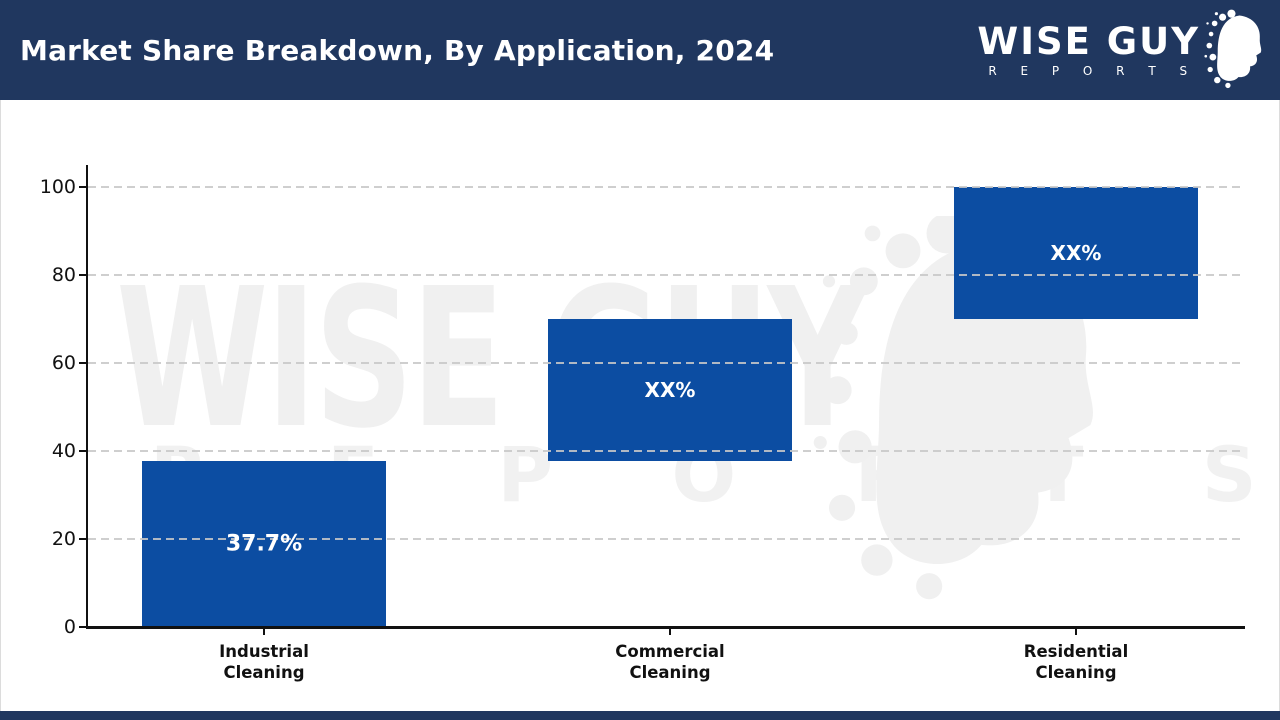 The height and width of the screenshot is (720, 1280). I want to click on bar-value-label: 37.7%, so click(264, 544).